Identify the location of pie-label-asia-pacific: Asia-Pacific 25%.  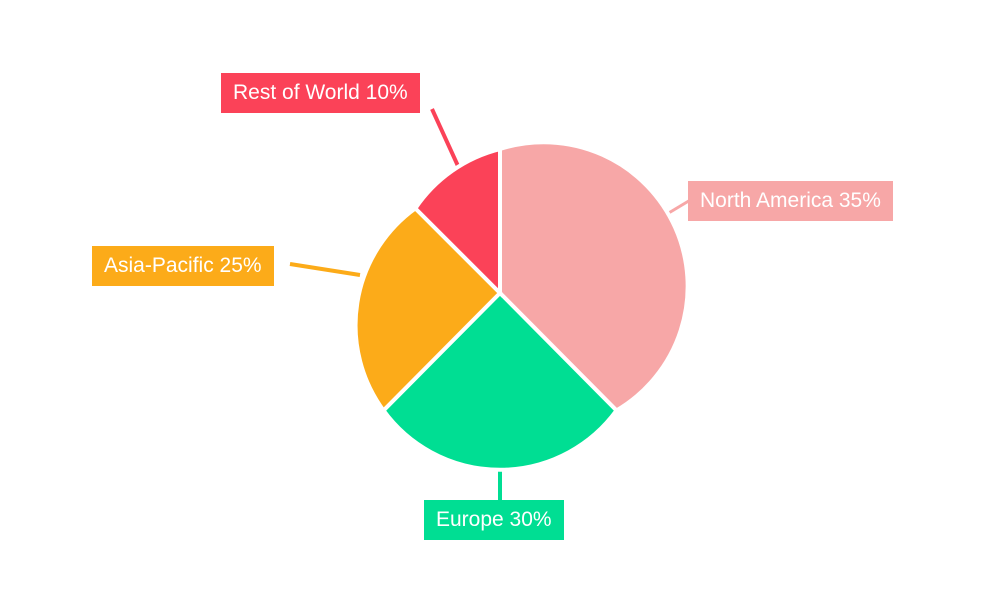
(183, 266).